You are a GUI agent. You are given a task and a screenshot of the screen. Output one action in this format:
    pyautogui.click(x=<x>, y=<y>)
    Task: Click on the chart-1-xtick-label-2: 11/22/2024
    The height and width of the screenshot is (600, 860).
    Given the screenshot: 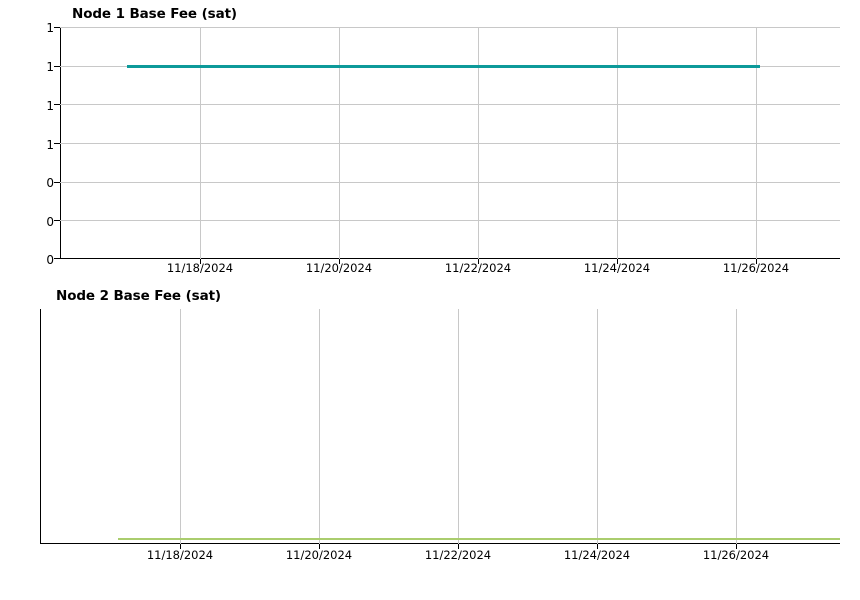 What is the action you would take?
    pyautogui.click(x=478, y=268)
    